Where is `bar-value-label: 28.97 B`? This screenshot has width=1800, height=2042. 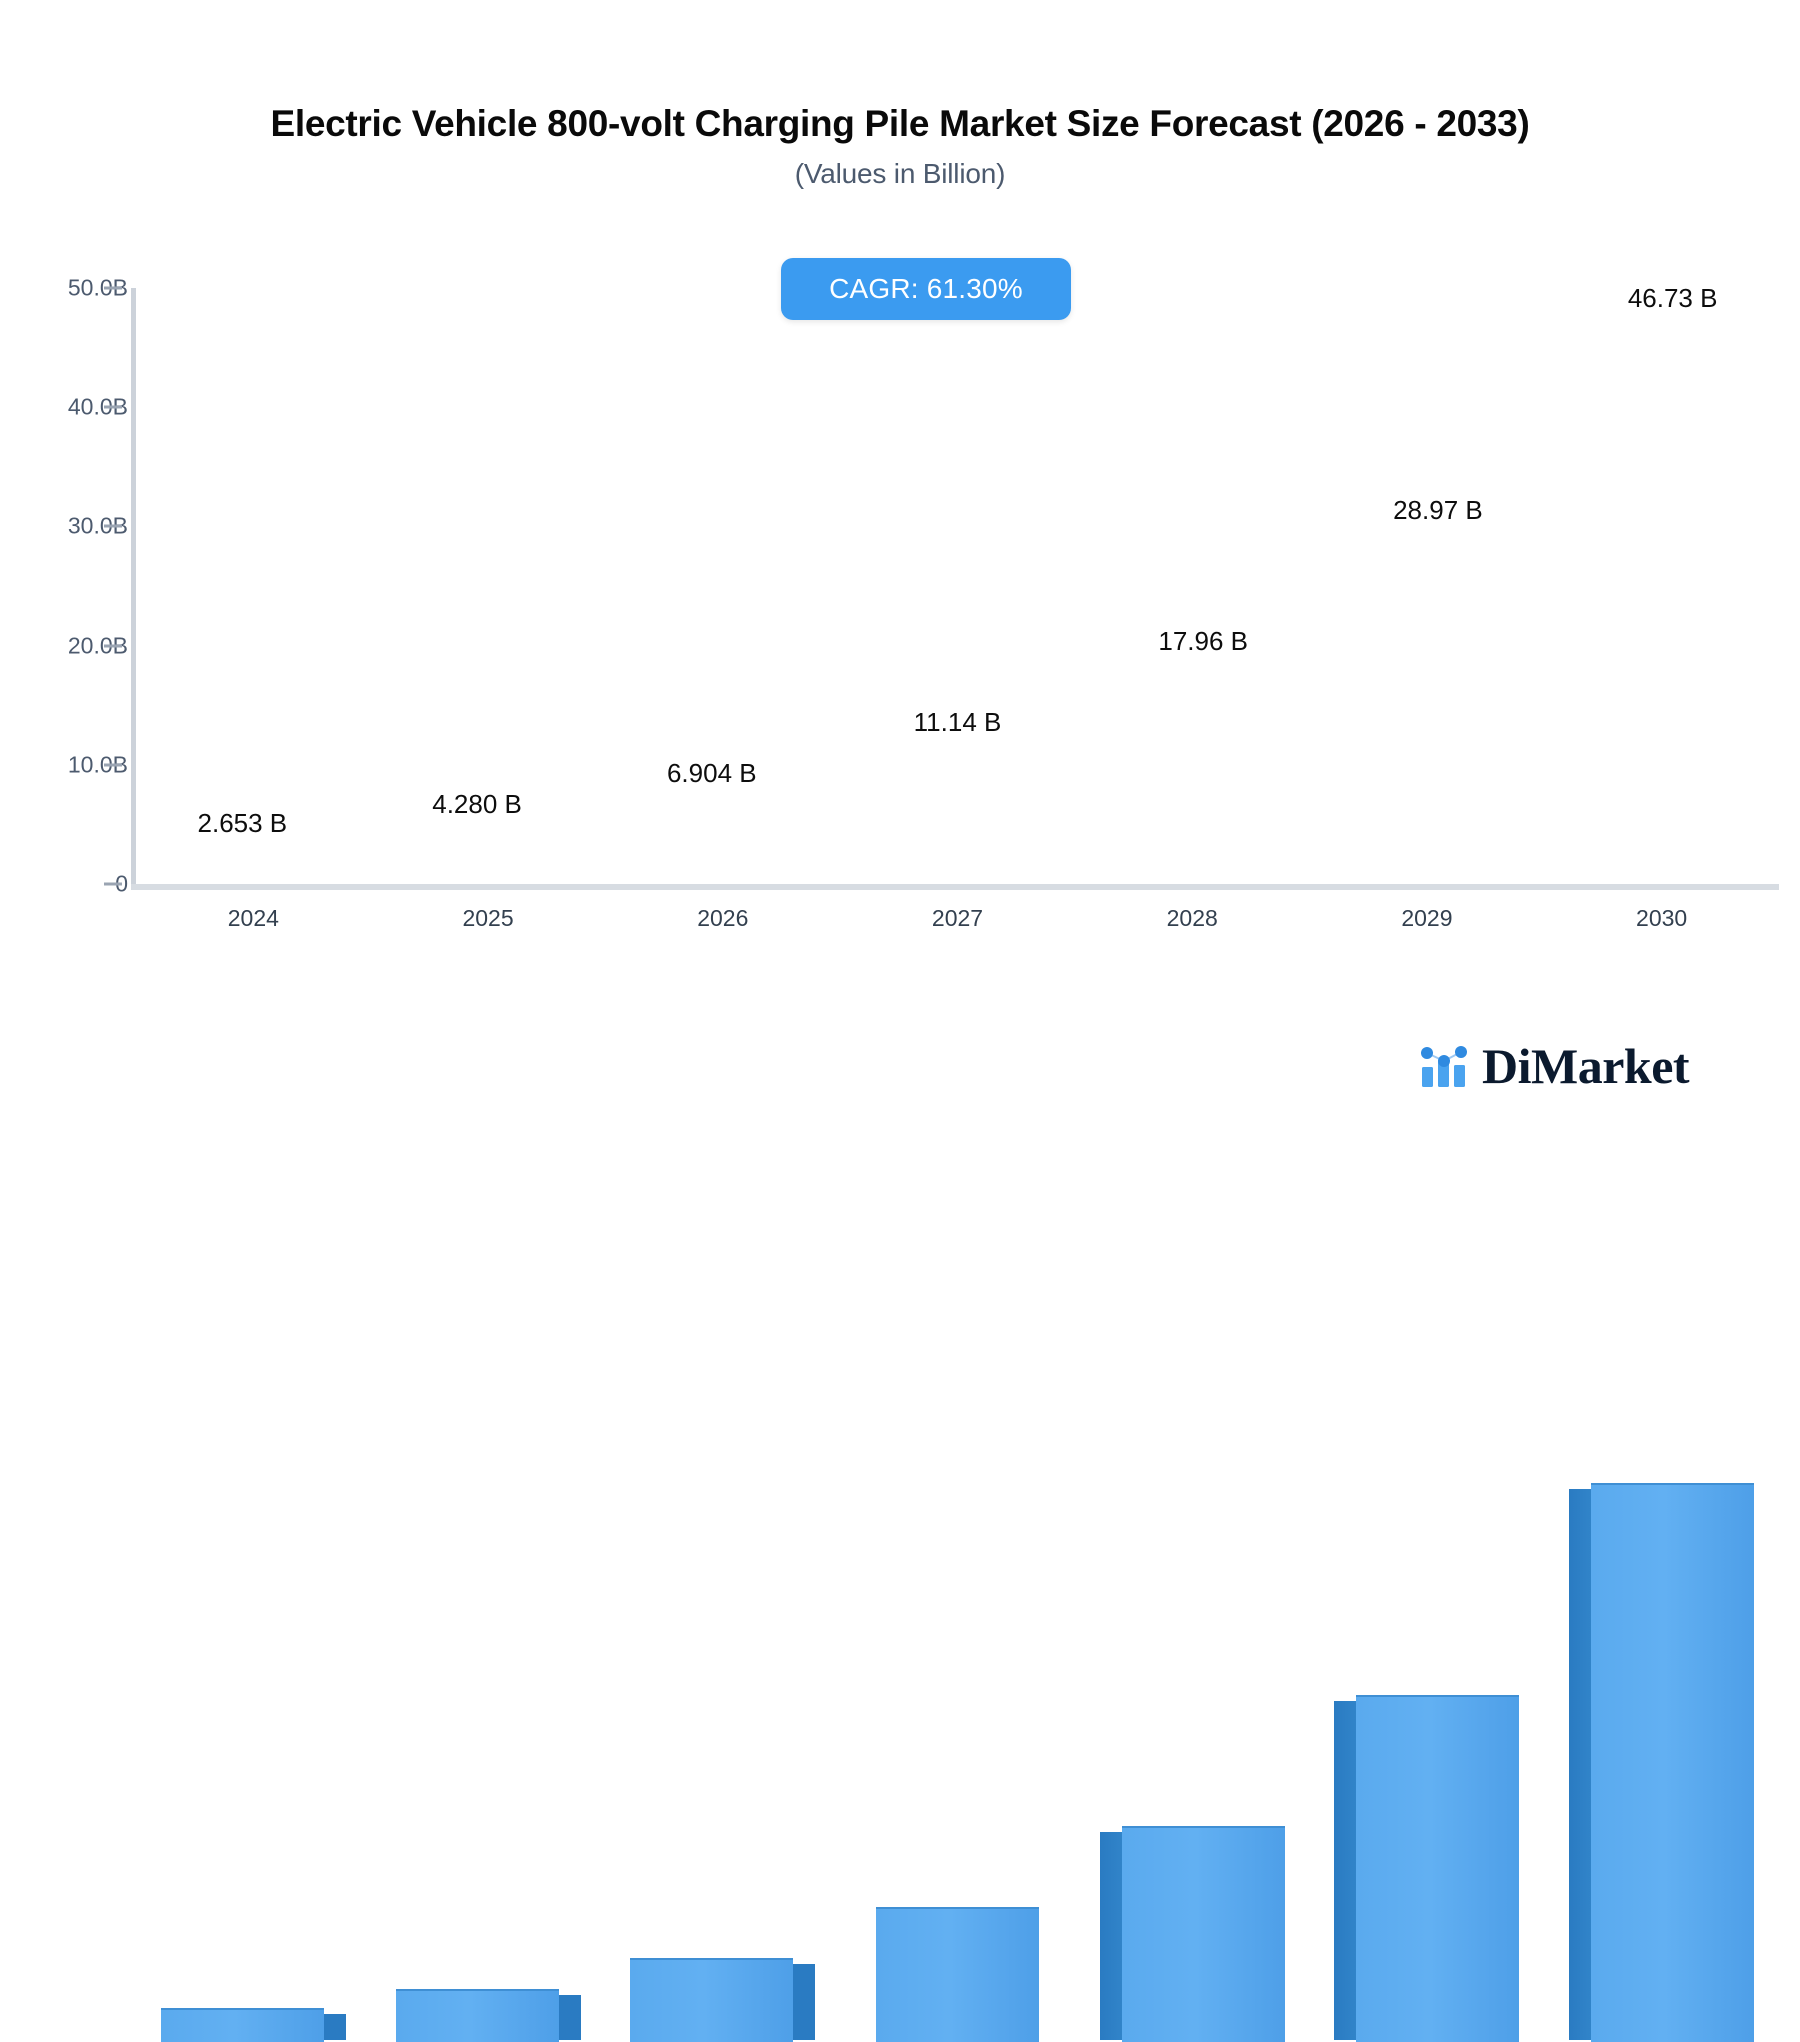
bar-value-label: 28.97 B is located at coordinates (1438, 509).